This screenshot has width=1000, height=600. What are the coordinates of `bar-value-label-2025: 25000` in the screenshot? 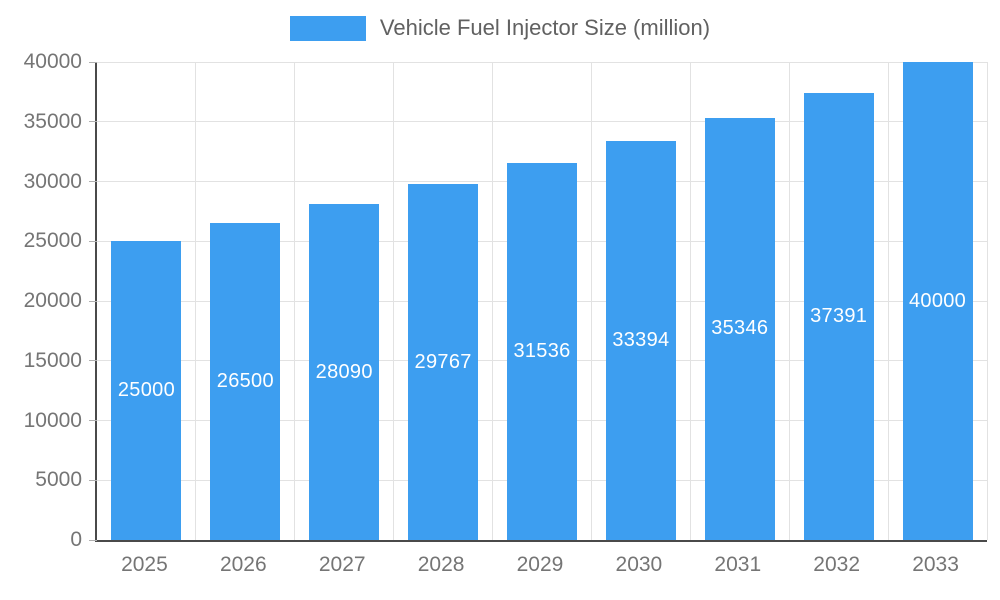 It's located at (146, 390).